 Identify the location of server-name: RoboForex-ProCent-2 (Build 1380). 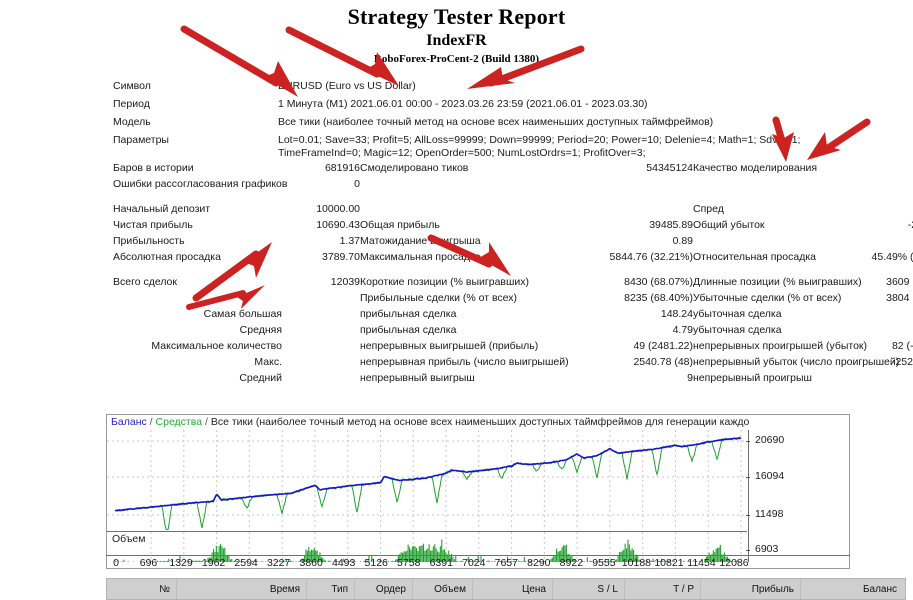
(456, 59).